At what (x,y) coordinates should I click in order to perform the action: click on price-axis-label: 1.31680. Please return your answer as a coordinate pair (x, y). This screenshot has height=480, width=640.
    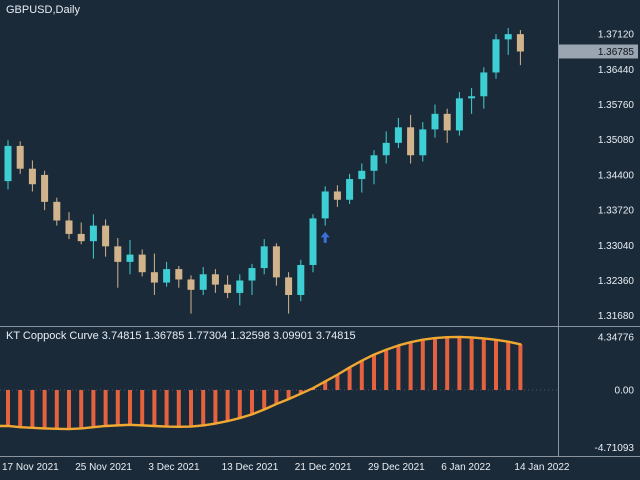
    Looking at the image, I should click on (616, 316).